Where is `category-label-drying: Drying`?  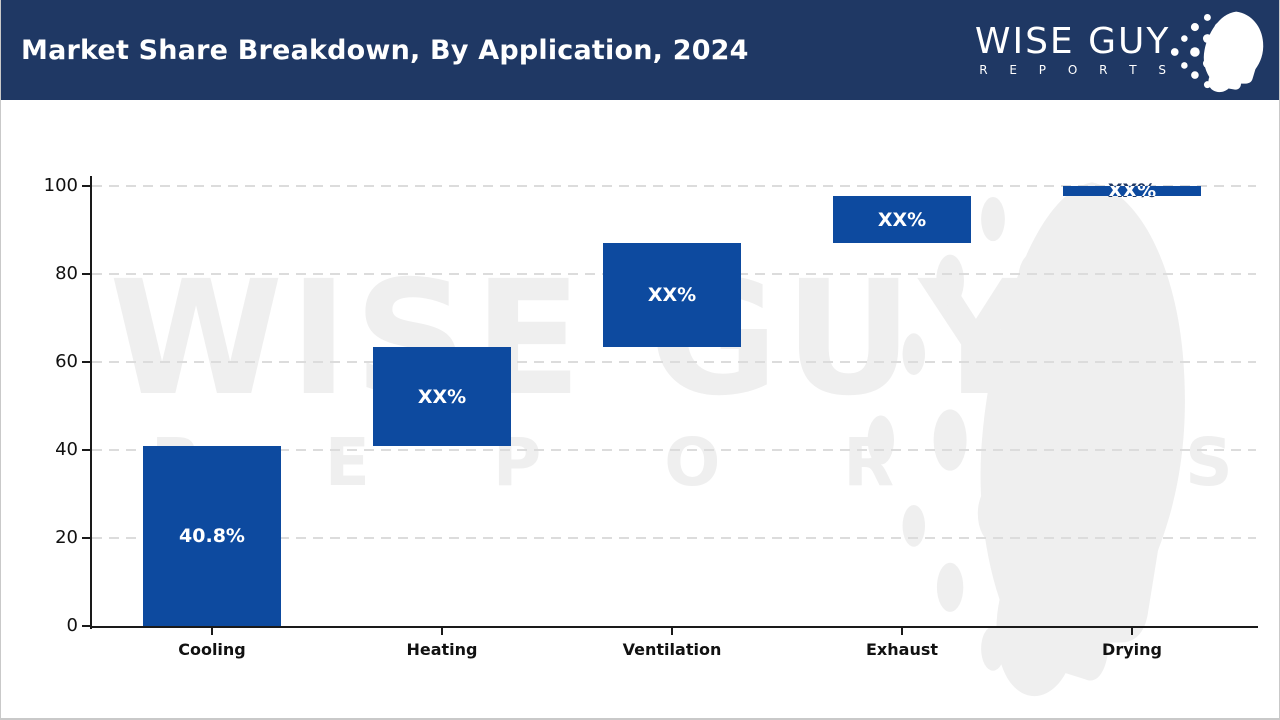
category-label-drying: Drying is located at coordinates (1132, 649).